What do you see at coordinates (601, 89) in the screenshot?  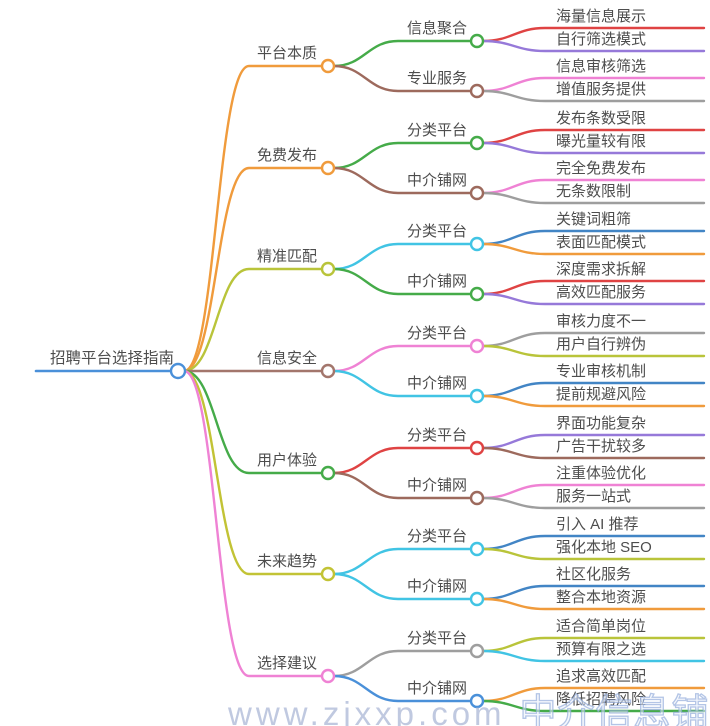 I see `leaf-topic: 增值服务提供` at bounding box center [601, 89].